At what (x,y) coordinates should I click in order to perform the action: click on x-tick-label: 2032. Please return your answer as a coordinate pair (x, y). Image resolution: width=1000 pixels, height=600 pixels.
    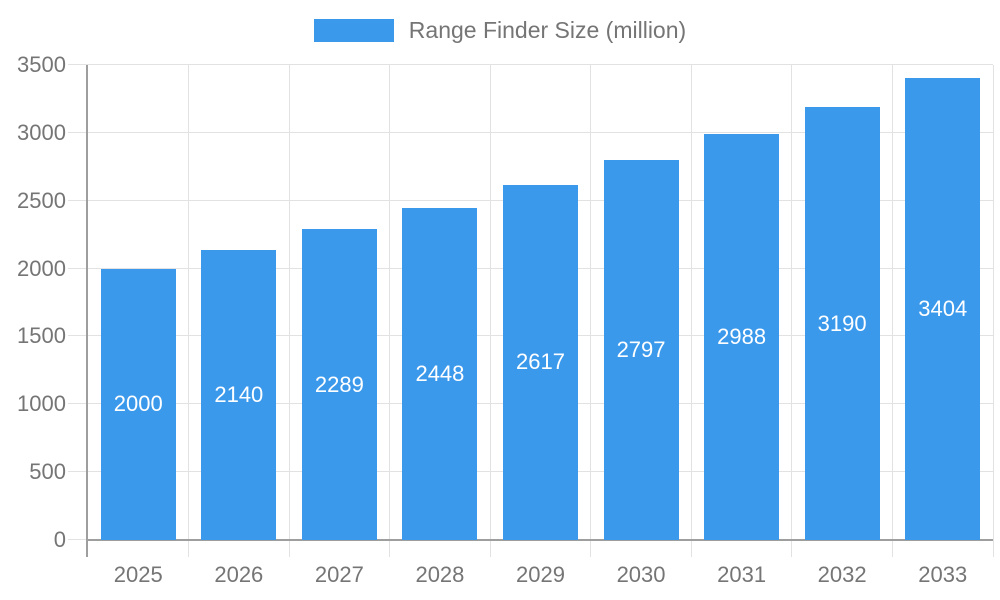
    Looking at the image, I should click on (842, 574).